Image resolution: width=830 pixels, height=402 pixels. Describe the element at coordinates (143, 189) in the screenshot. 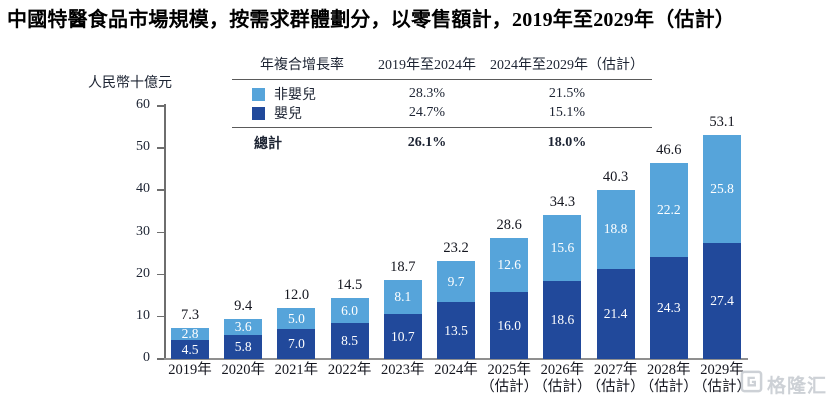

I see `y-tick-label-40: 40` at that location.